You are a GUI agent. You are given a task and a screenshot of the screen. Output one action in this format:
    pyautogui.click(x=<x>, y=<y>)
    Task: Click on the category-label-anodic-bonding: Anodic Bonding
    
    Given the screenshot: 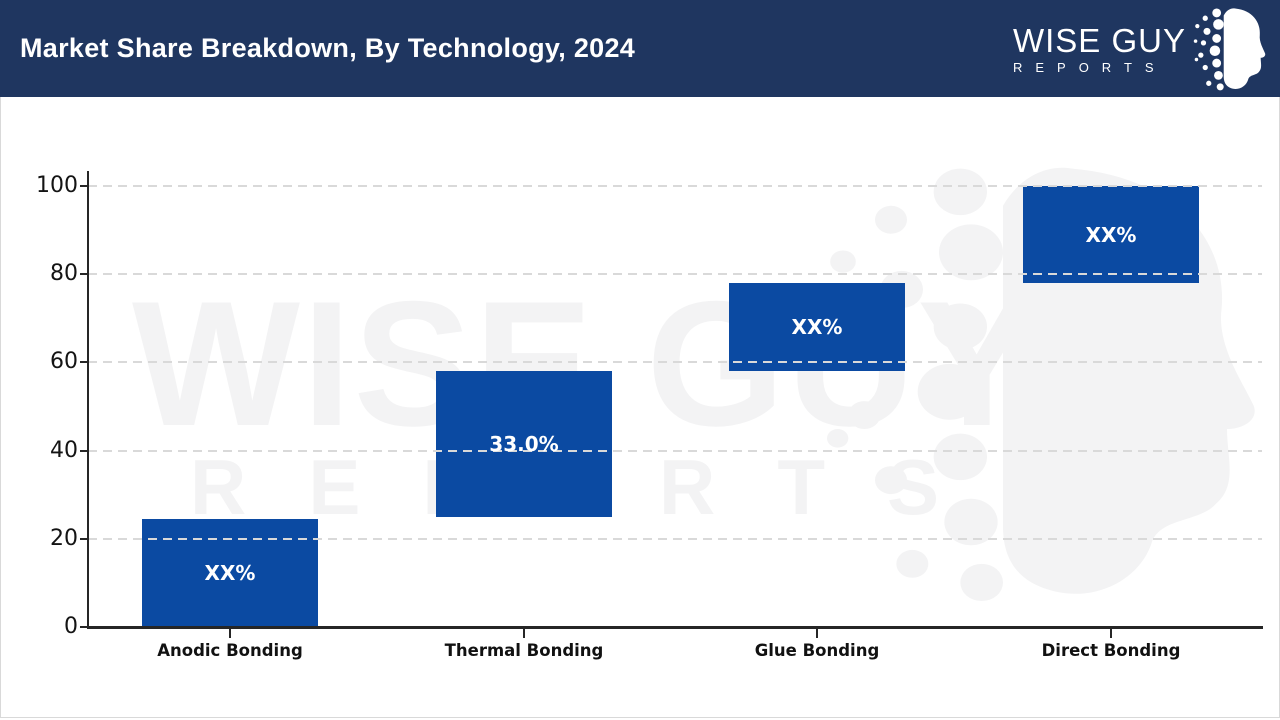 What is the action you would take?
    pyautogui.click(x=230, y=650)
    